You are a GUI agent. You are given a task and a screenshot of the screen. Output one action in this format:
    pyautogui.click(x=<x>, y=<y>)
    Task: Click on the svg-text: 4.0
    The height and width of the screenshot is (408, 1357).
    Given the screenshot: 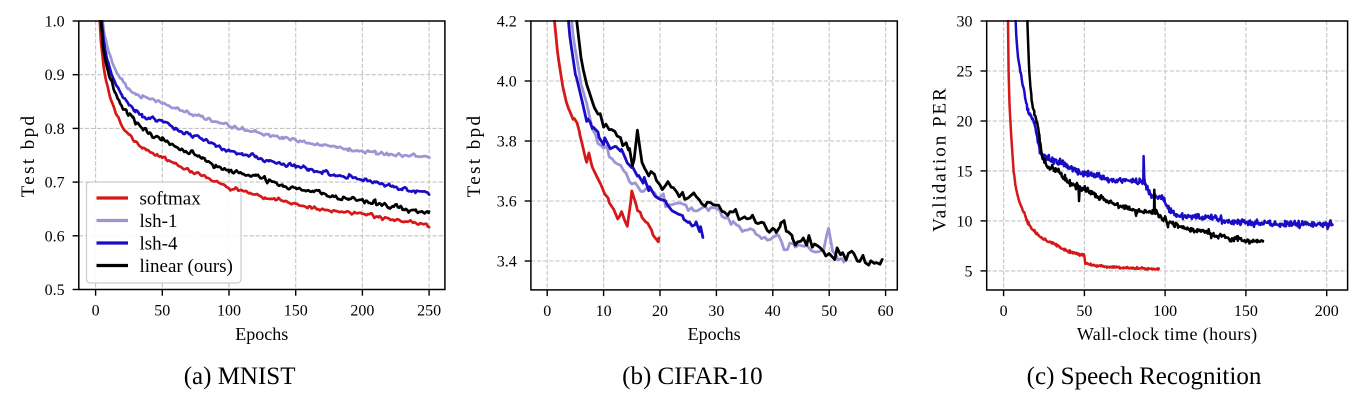 What is the action you would take?
    pyautogui.click(x=507, y=82)
    